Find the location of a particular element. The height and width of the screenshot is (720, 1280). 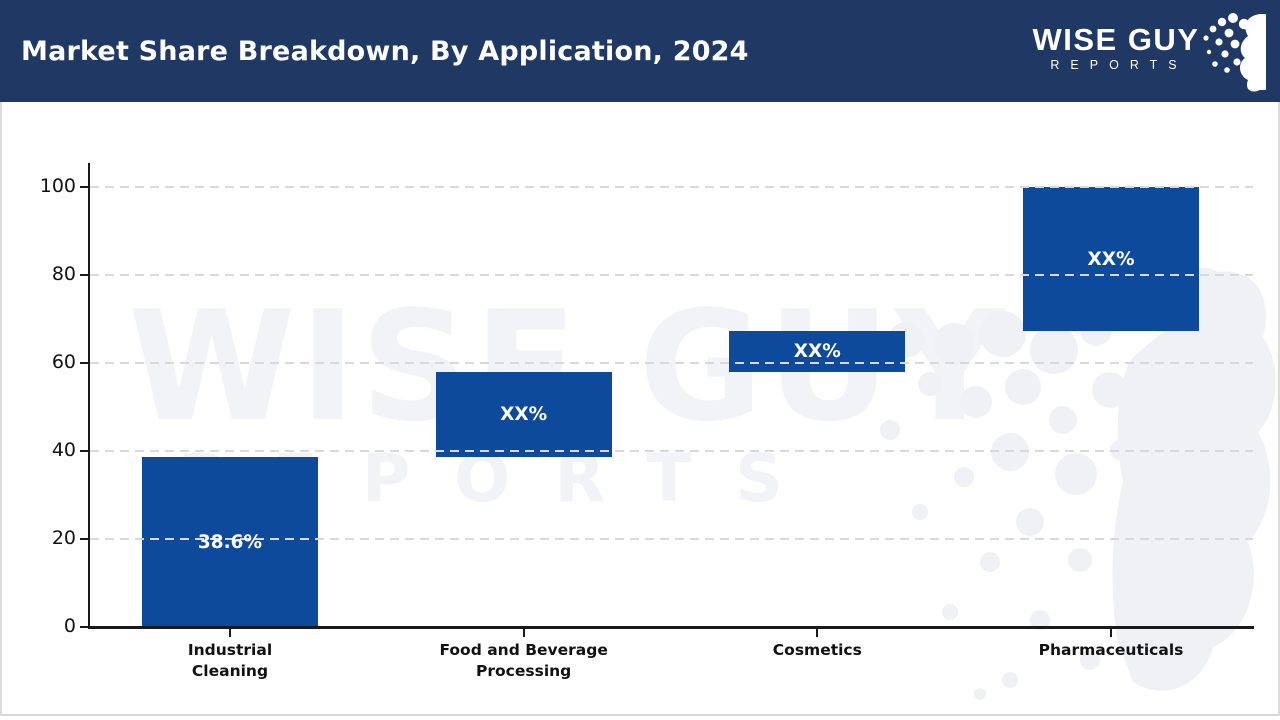

brand-logo-text: WISE GUY REPORTS is located at coordinates (1116, 47).